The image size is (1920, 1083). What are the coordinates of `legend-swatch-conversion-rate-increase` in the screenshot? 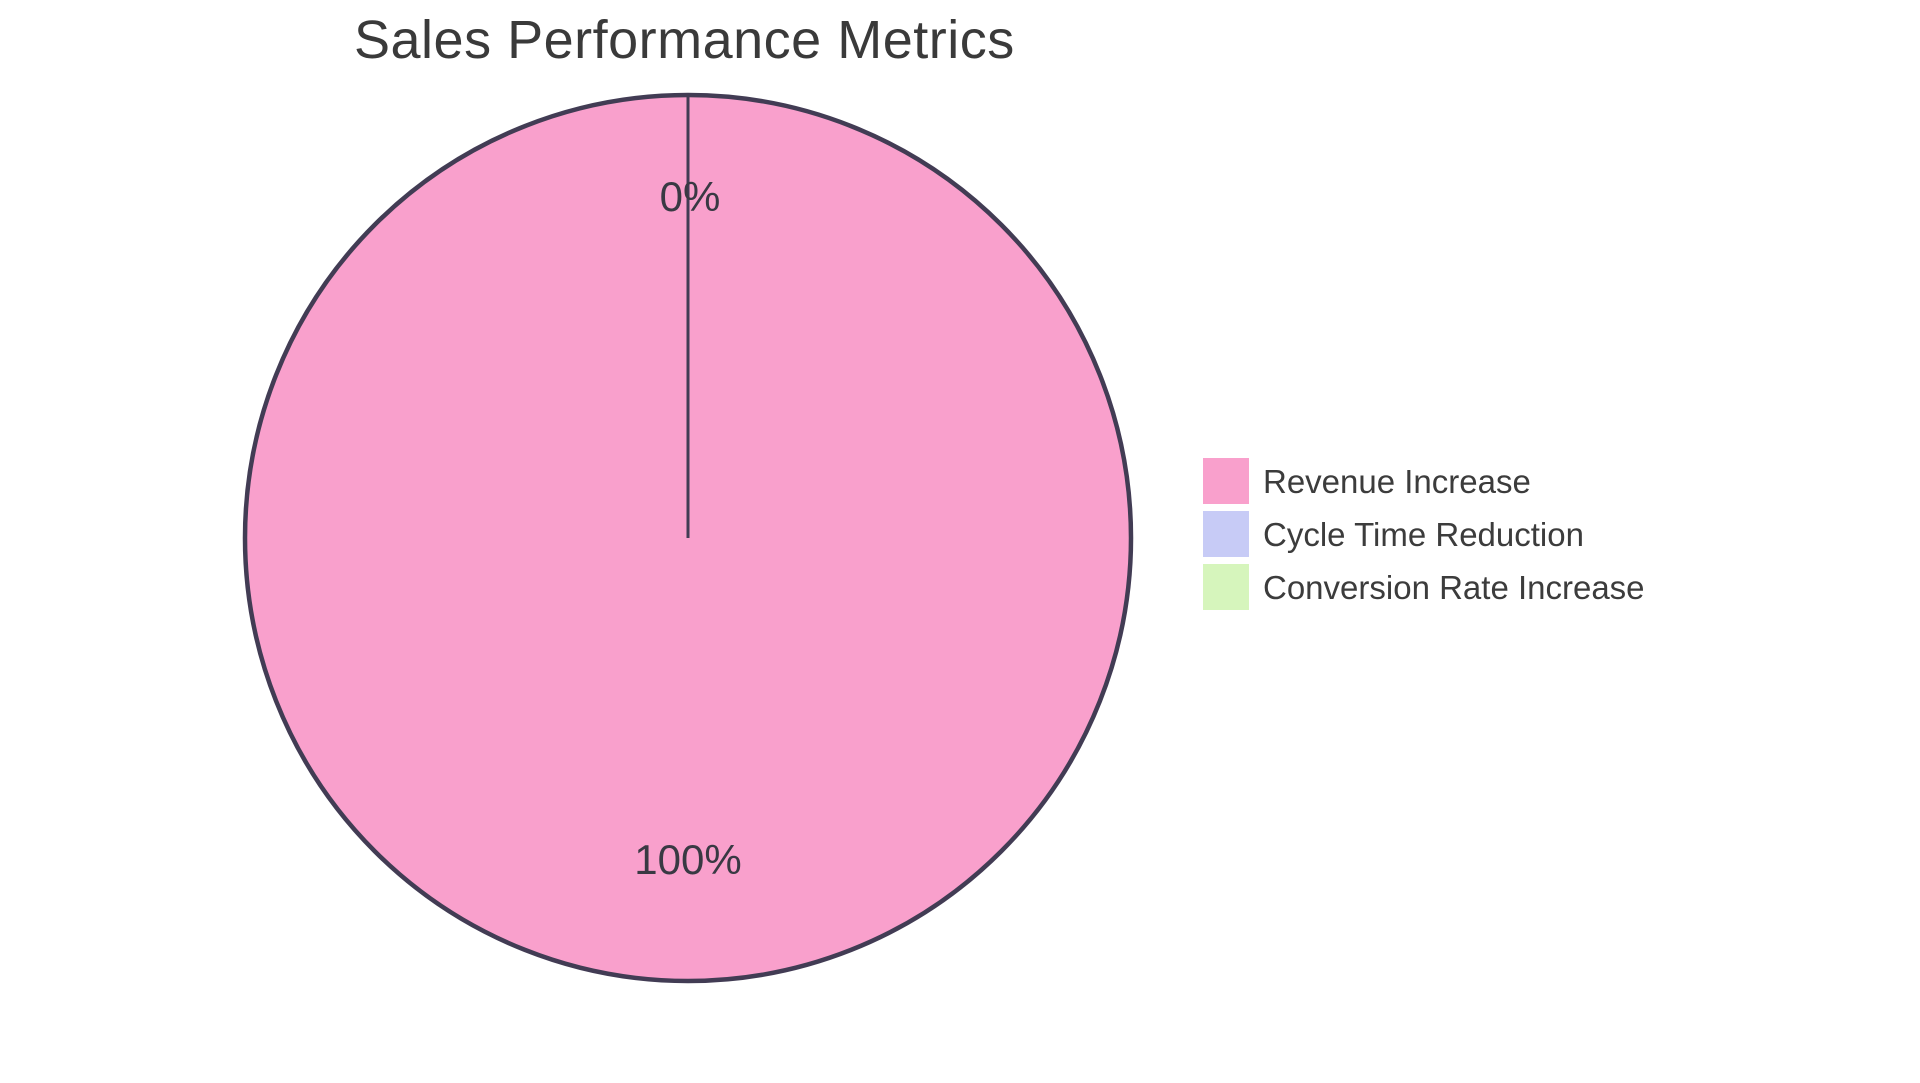 It's located at (1226, 587).